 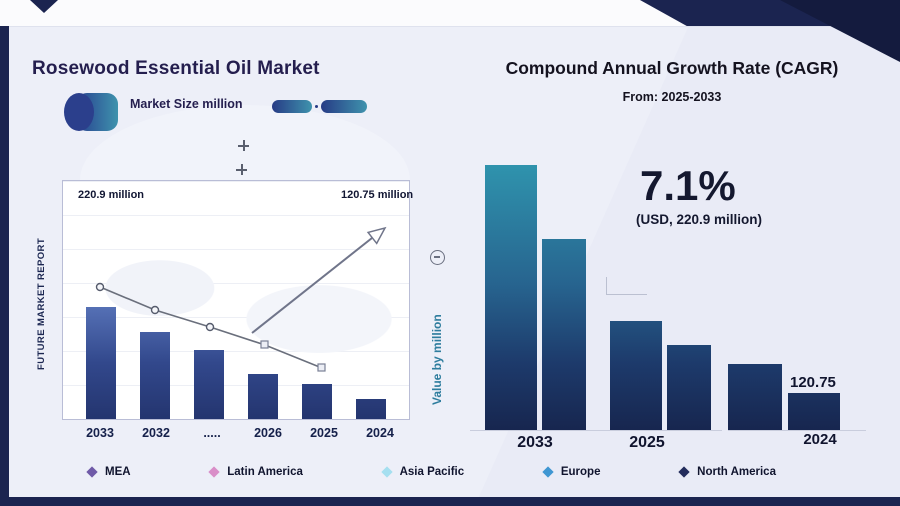 I want to click on capsule-icon-left, so click(x=292, y=106).